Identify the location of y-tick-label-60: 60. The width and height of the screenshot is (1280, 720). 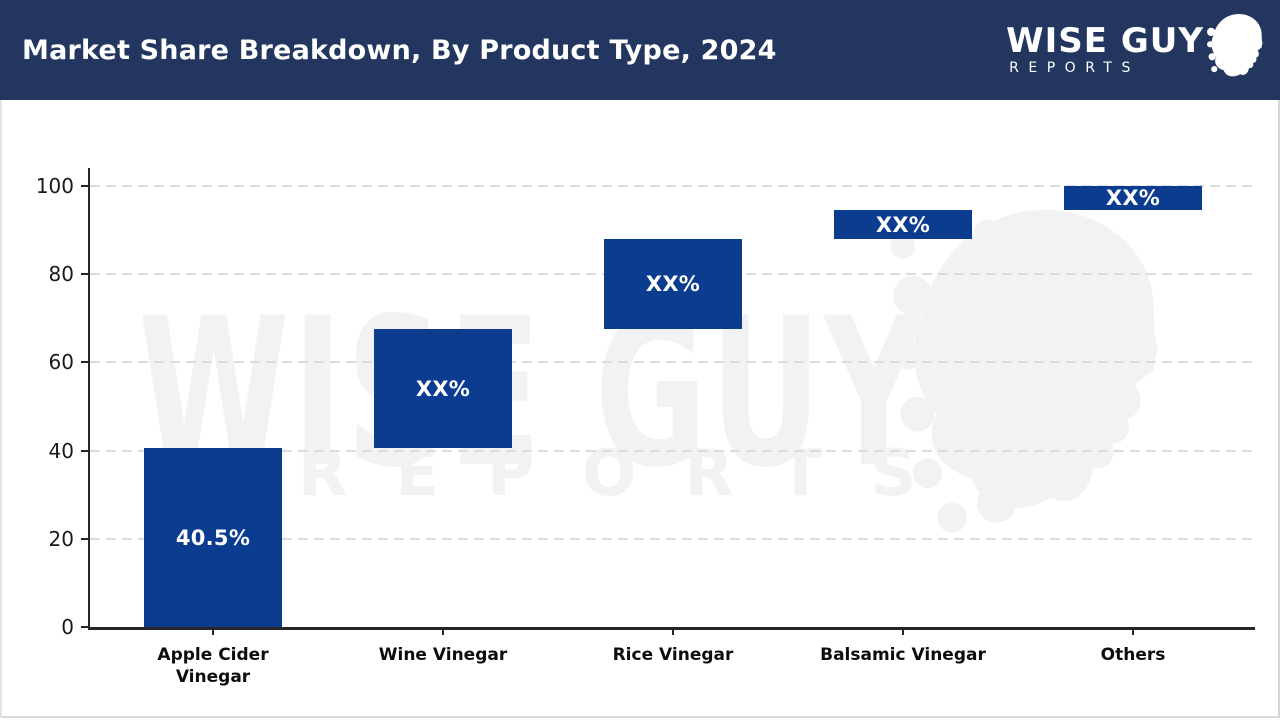
(61, 362).